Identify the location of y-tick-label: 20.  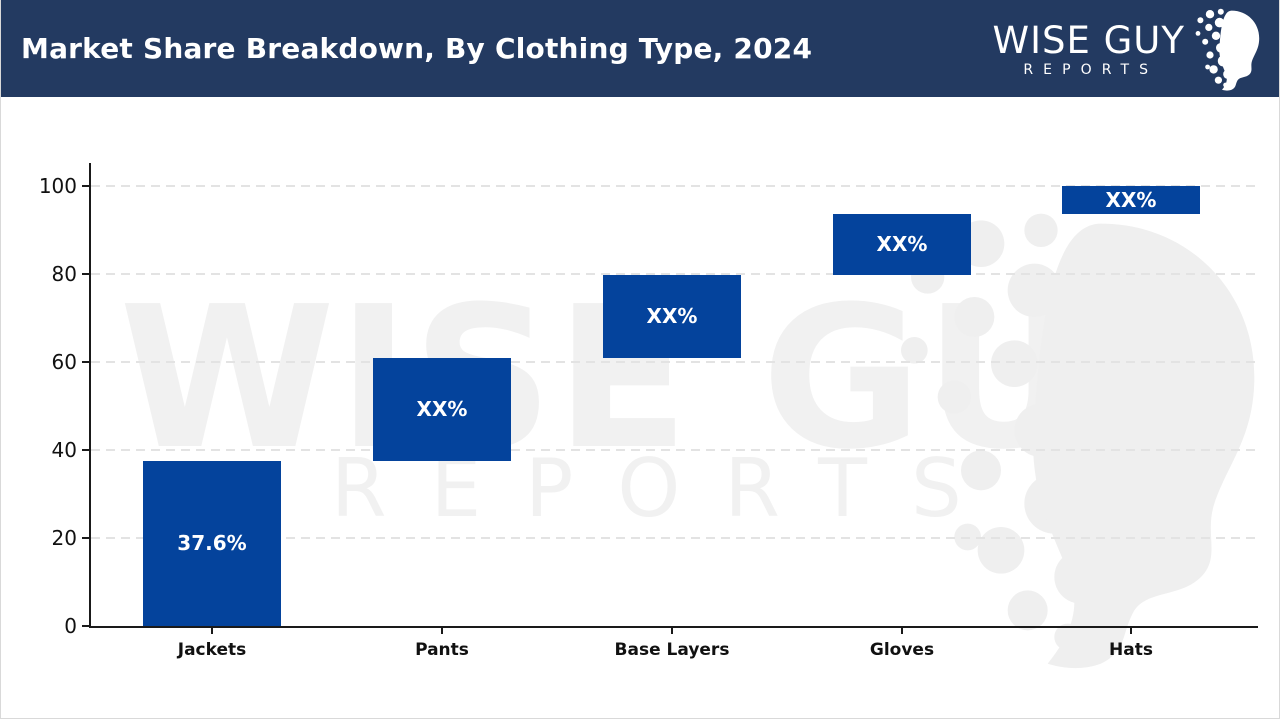
(64, 538).